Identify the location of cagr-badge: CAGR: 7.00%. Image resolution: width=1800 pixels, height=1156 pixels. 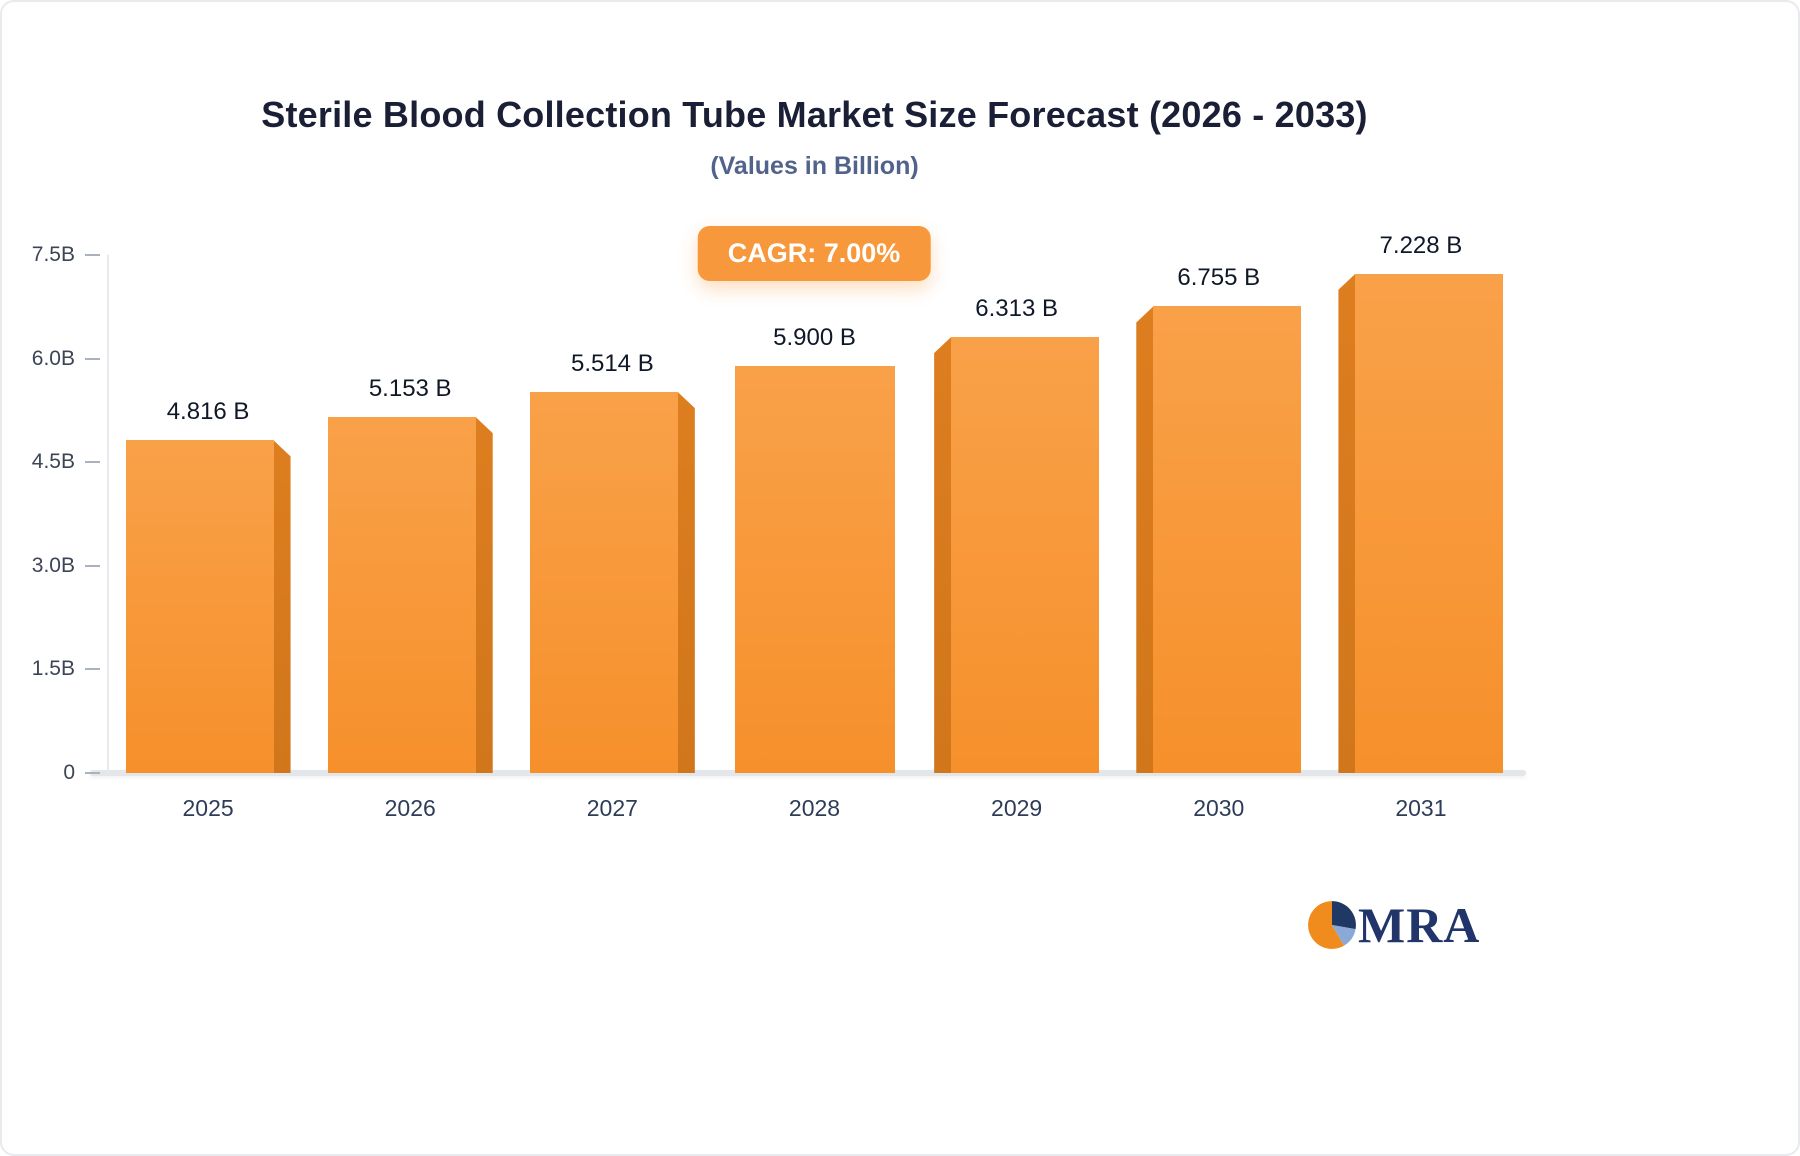
(814, 253).